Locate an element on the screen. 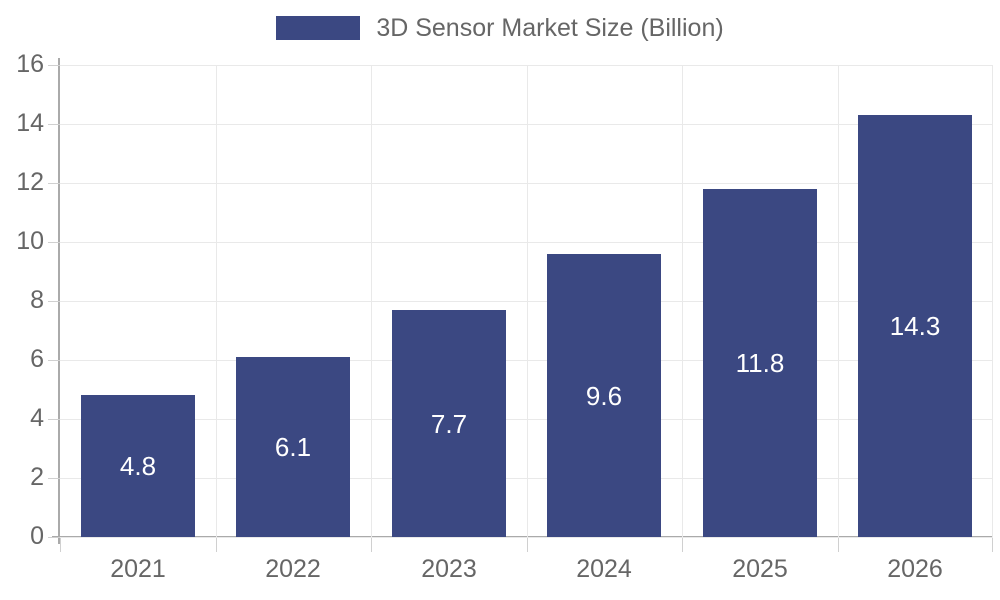  bar-value-label: 9.6 is located at coordinates (604, 396).